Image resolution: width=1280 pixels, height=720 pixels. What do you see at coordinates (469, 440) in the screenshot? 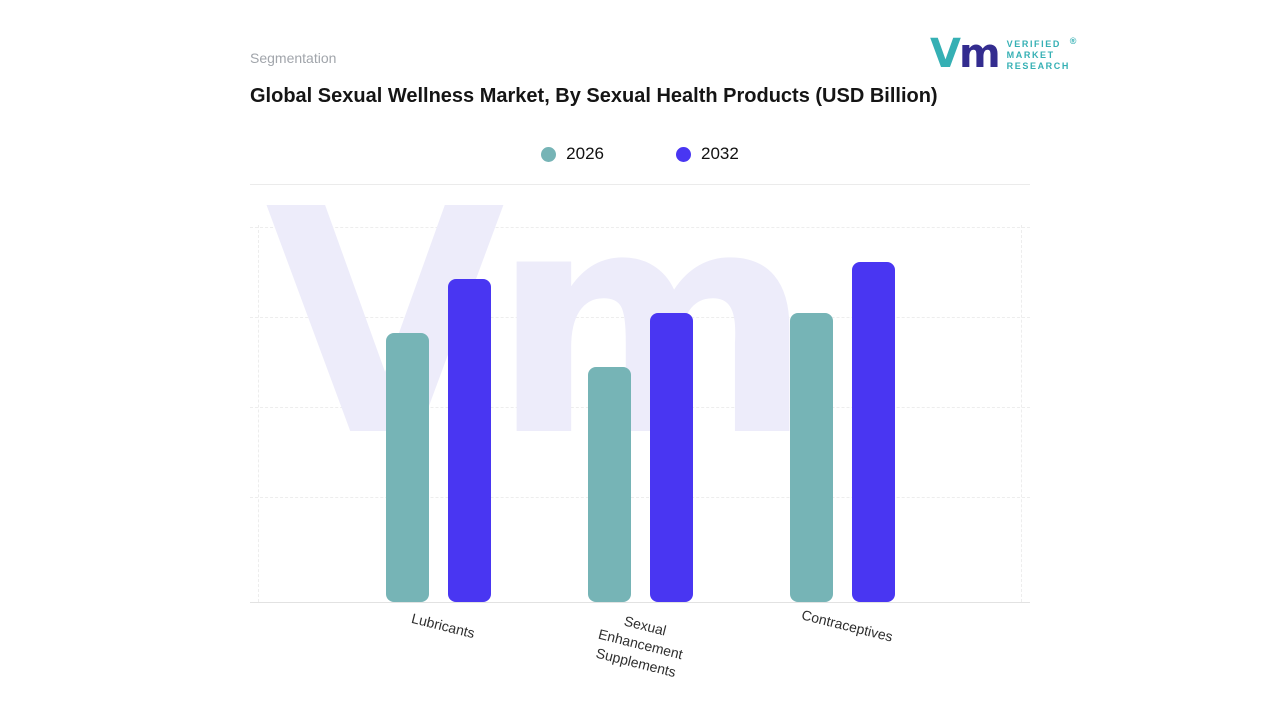
I see `bar-2032-lubricants` at bounding box center [469, 440].